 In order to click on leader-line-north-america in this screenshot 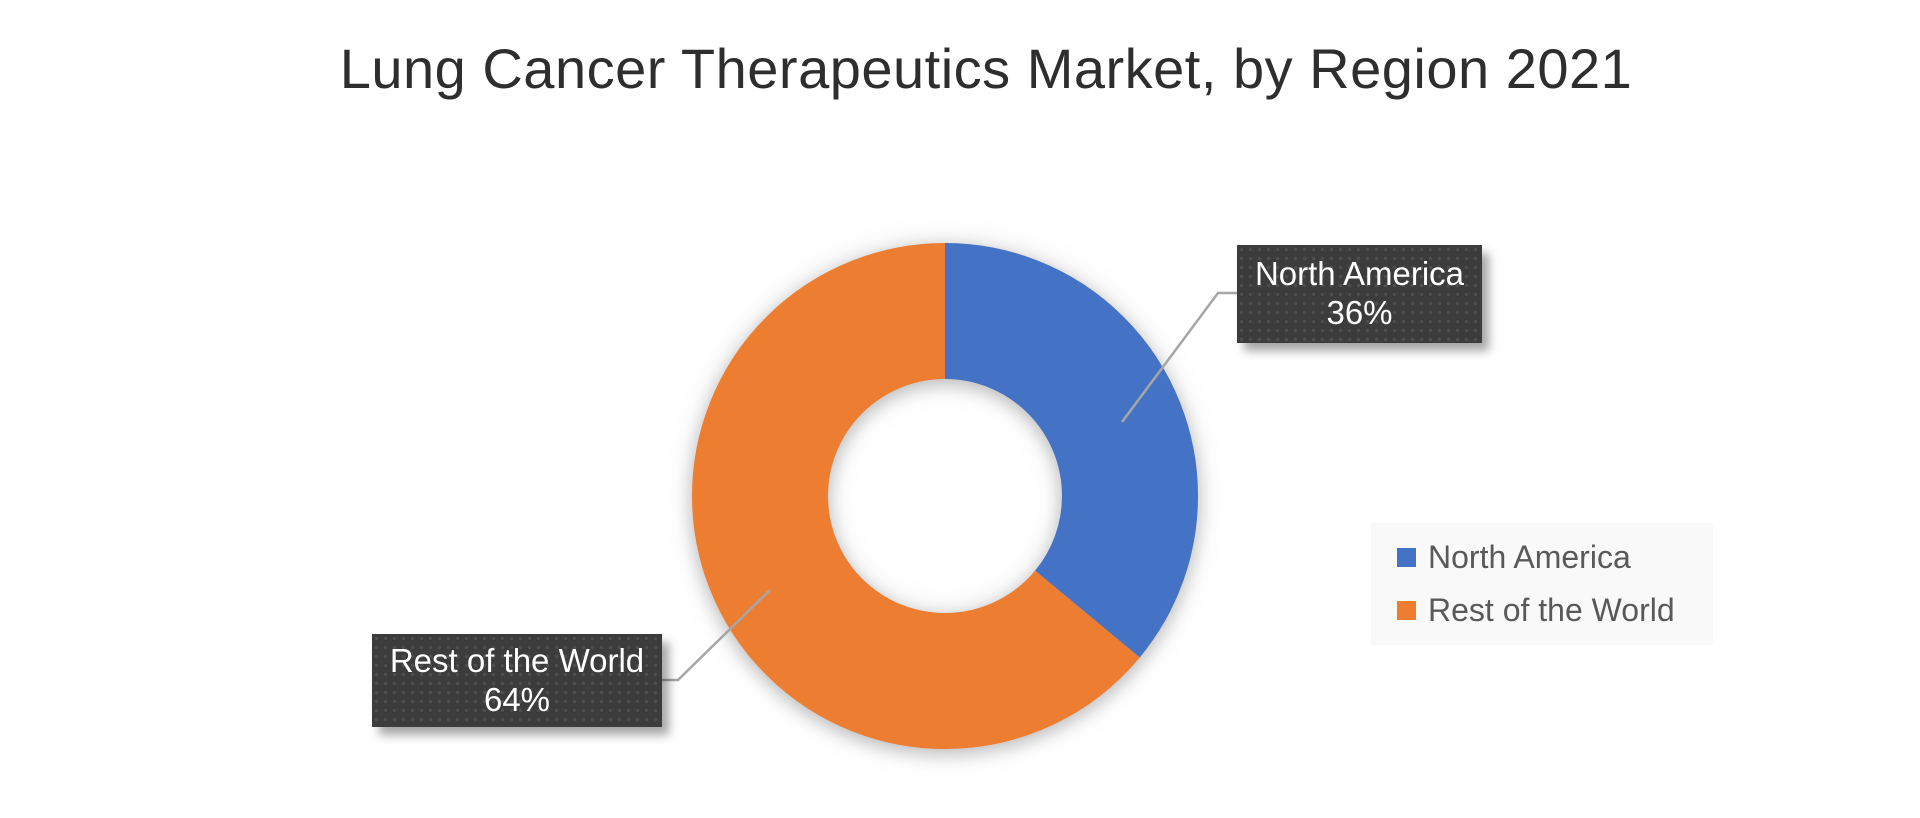, I will do `click(1178, 357)`.